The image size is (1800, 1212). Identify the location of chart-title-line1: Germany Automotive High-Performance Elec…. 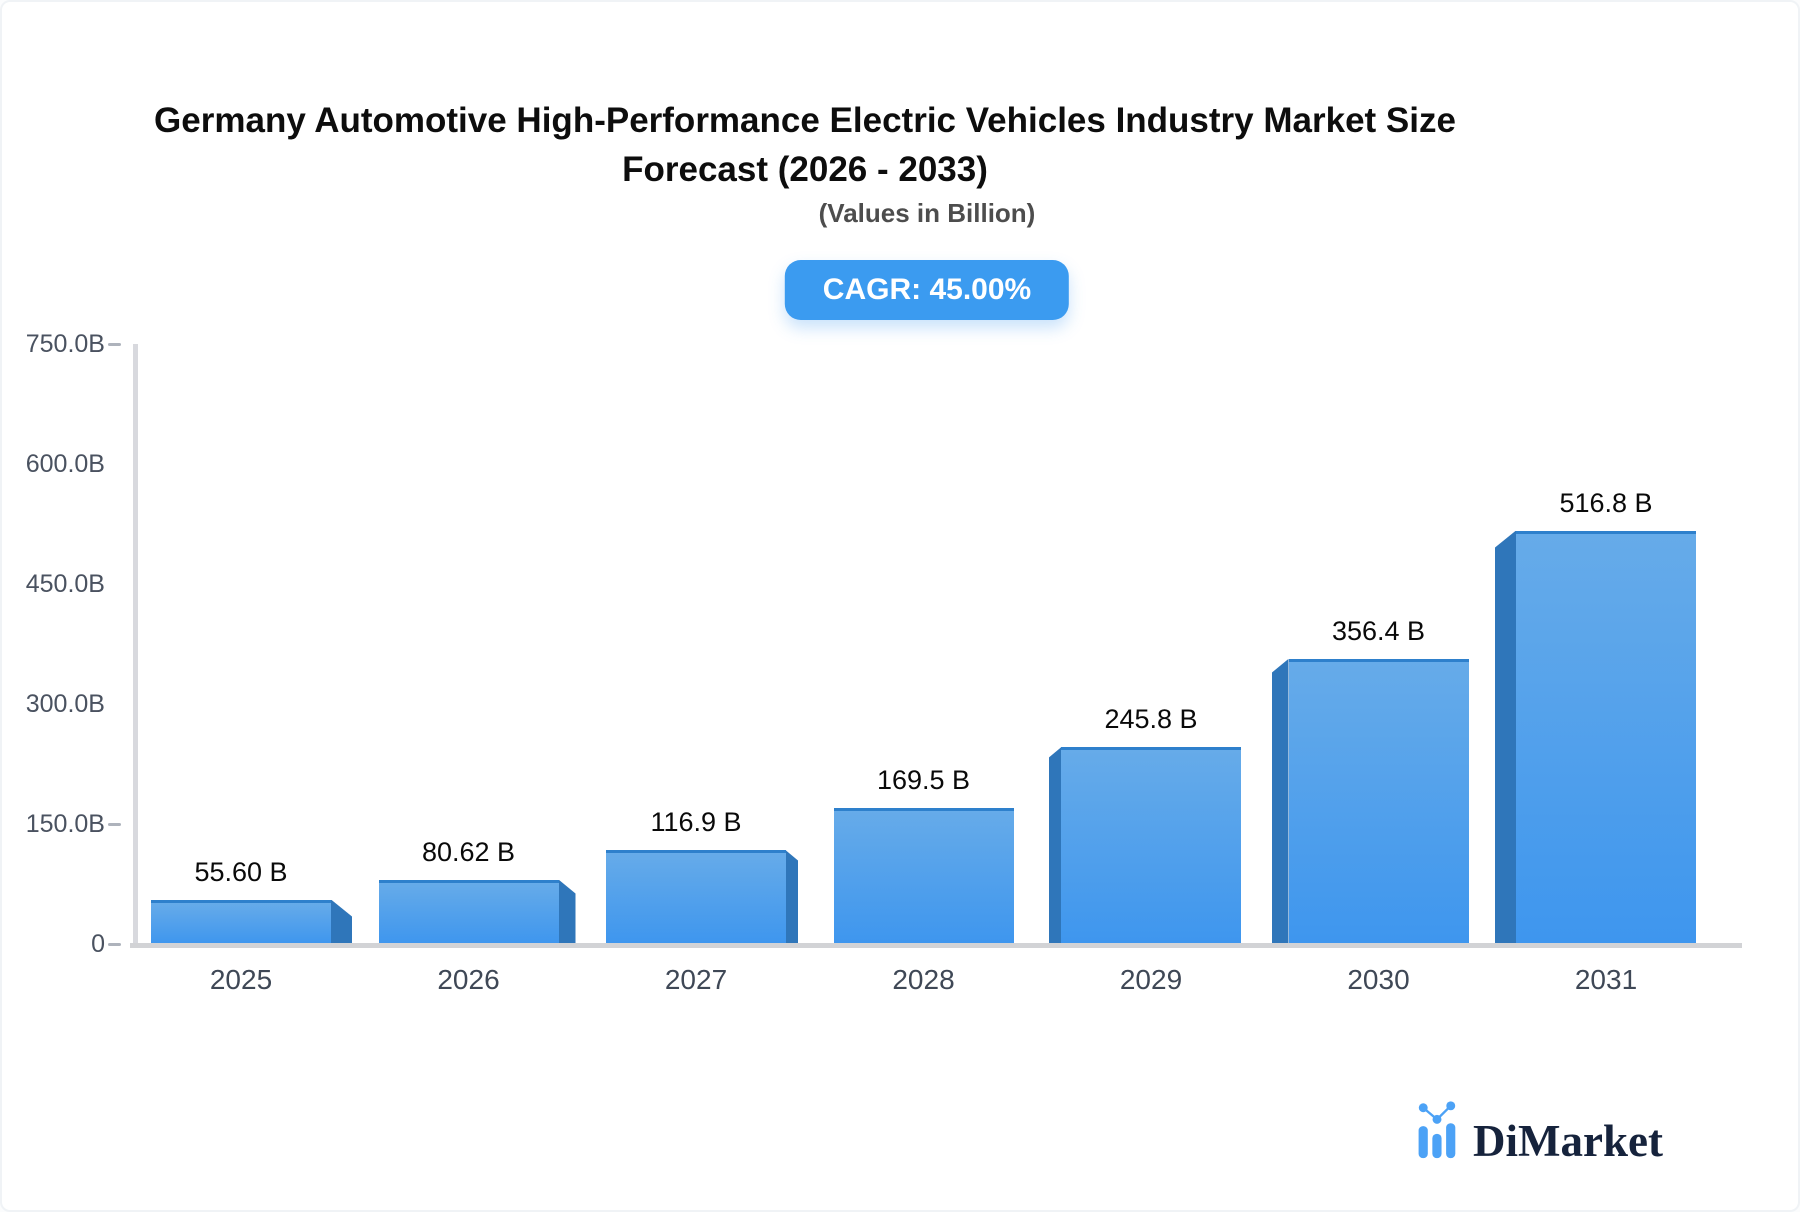
(805, 120).